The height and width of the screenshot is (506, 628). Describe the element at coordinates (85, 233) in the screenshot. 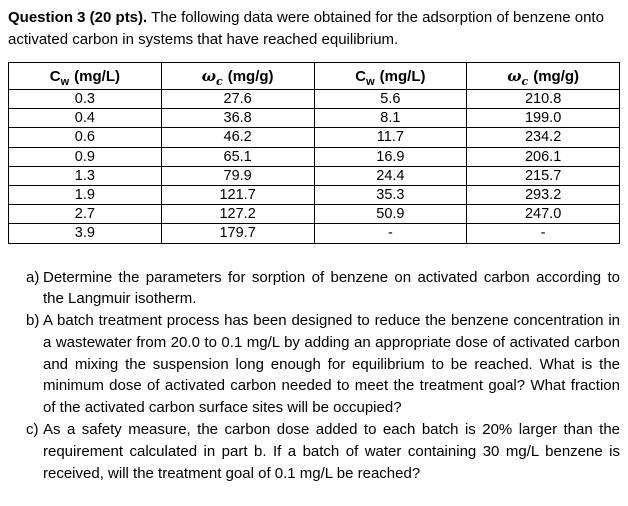

I see `table-cell: 3.9` at that location.